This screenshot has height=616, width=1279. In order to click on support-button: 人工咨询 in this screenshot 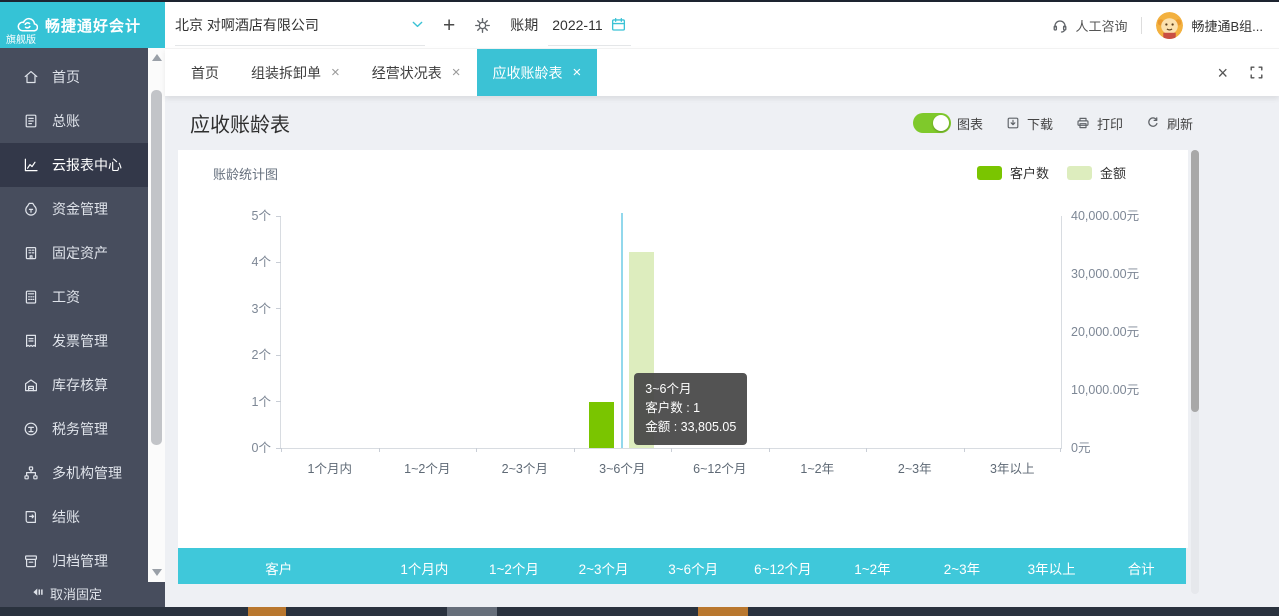, I will do `click(1089, 25)`.